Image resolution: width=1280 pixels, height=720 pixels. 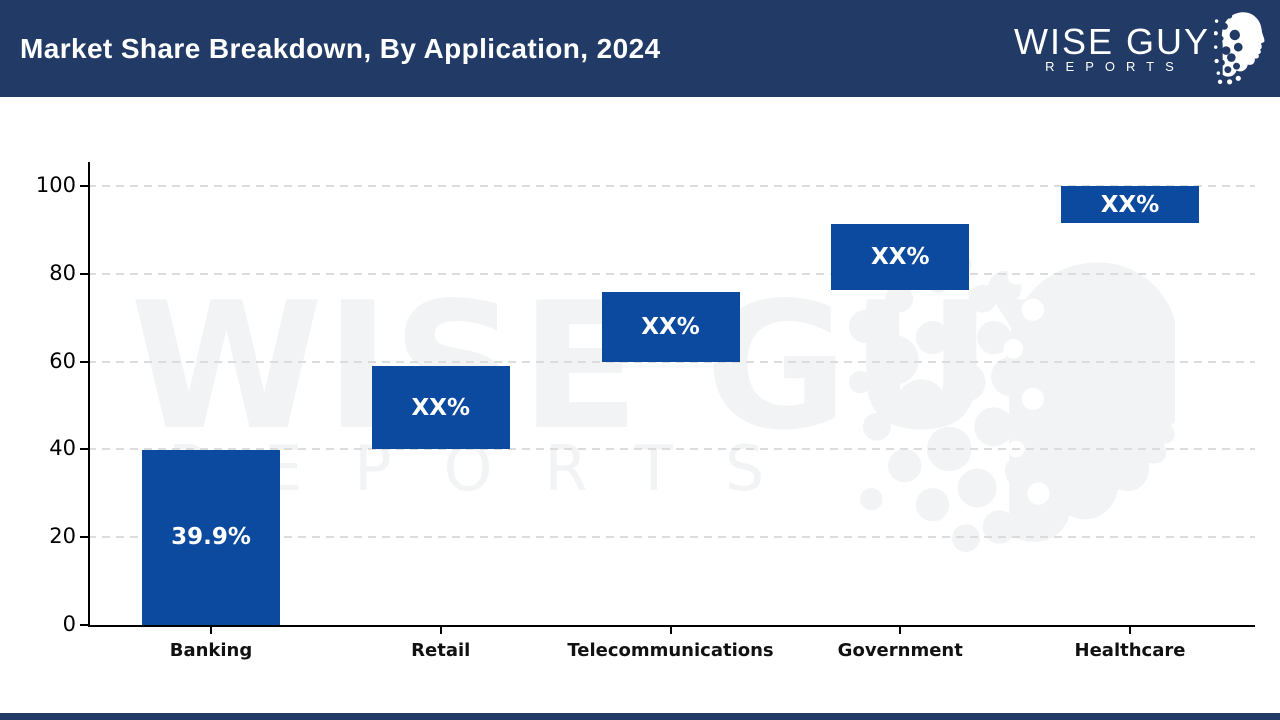 I want to click on footer-bar, so click(x=640, y=716).